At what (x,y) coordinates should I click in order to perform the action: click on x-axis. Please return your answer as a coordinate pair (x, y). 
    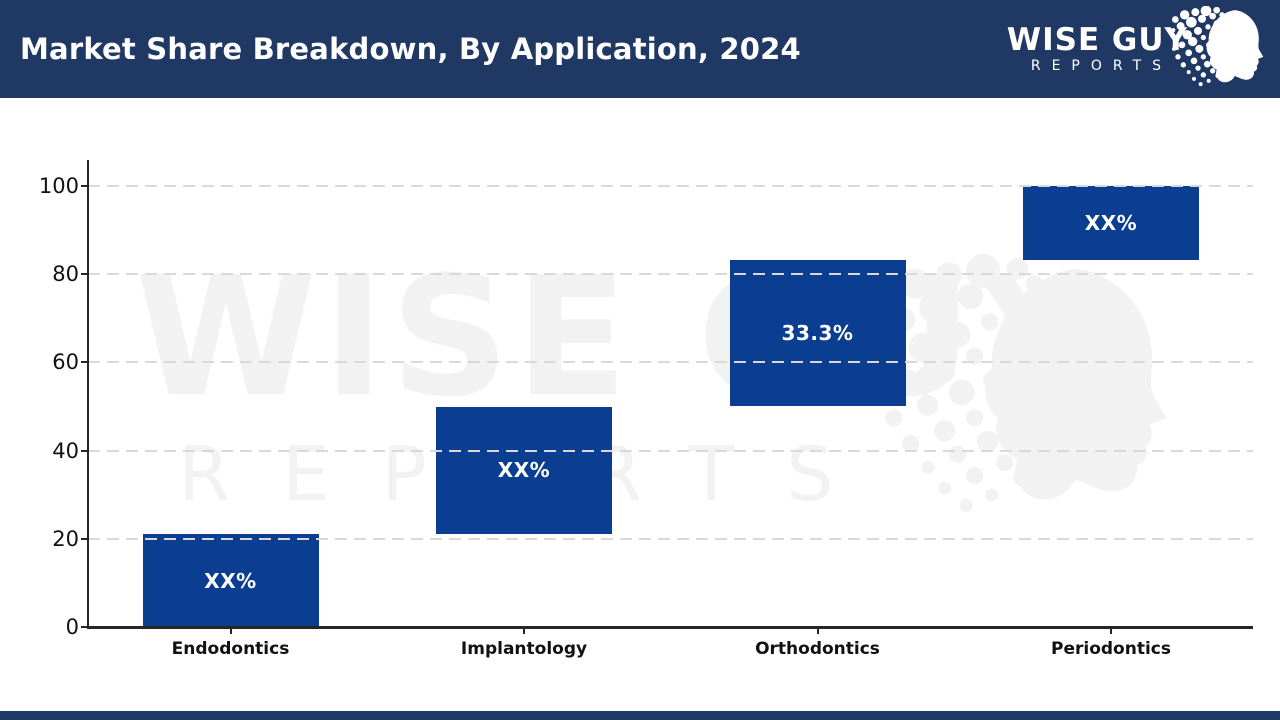
    Looking at the image, I should click on (670, 627).